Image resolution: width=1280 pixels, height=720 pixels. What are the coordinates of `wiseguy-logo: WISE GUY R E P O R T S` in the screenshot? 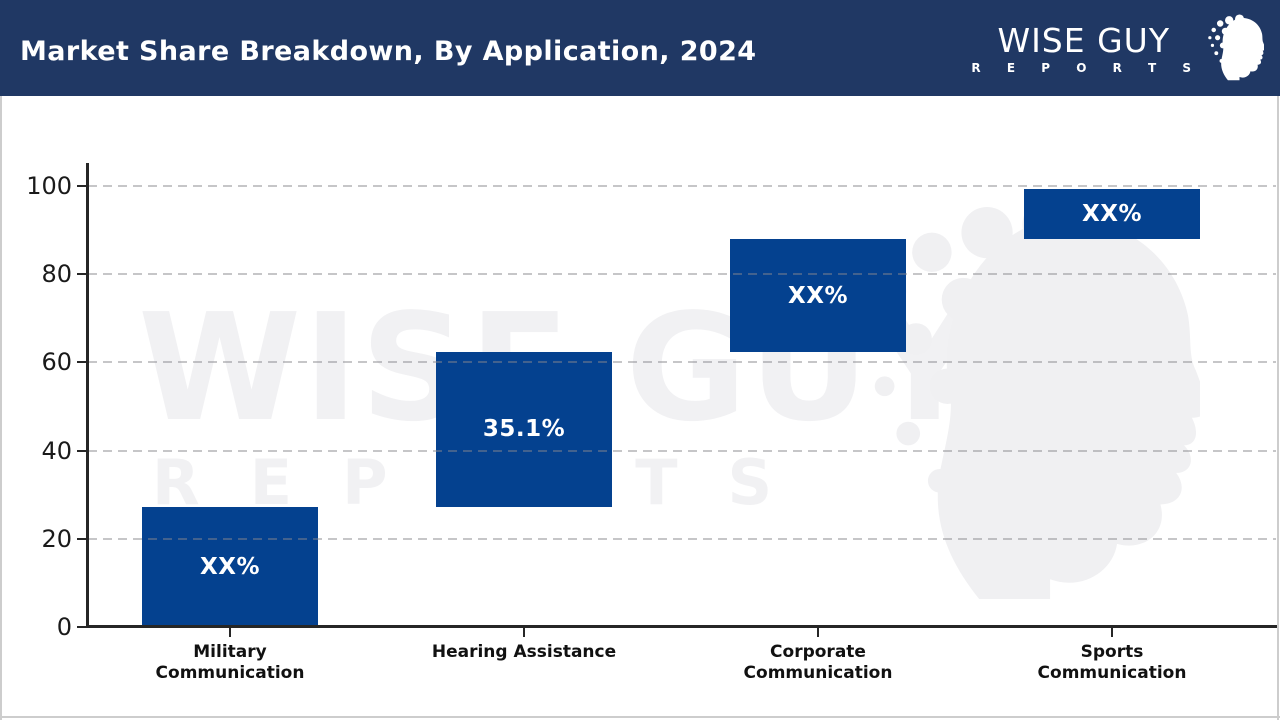 It's located at (1114, 48).